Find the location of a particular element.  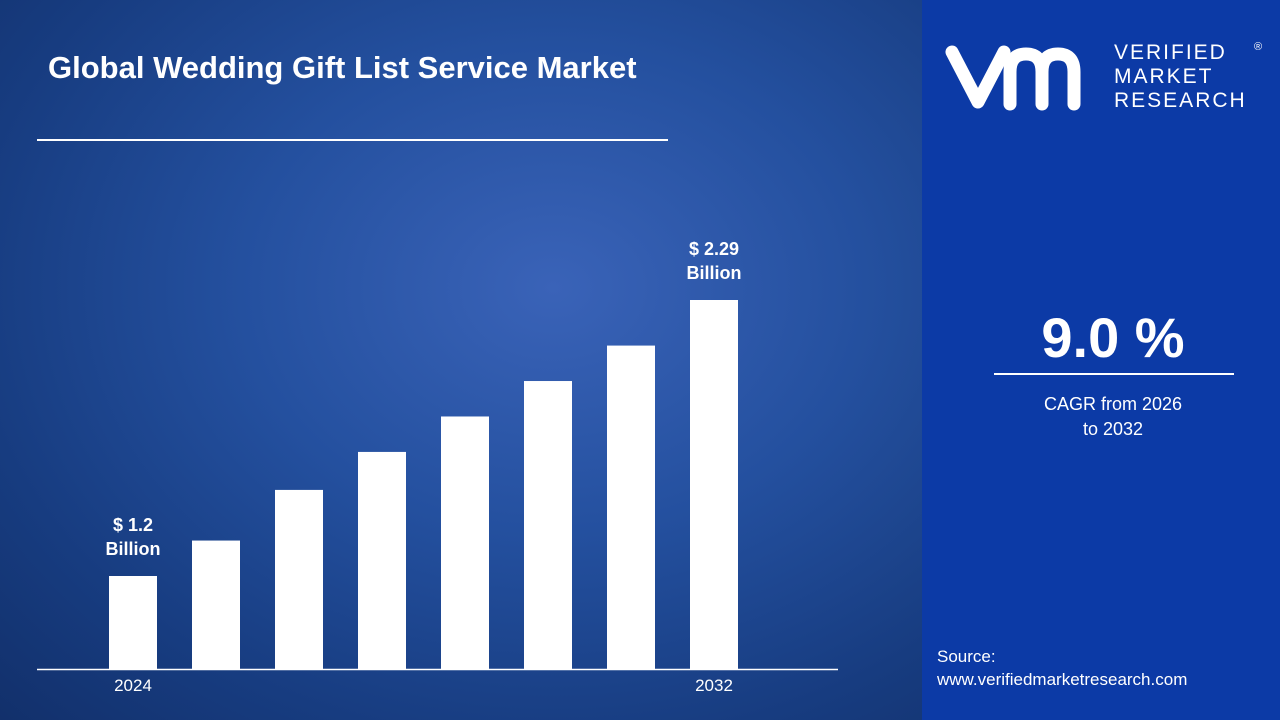

x-tick-label: 2024 is located at coordinates (133, 685).